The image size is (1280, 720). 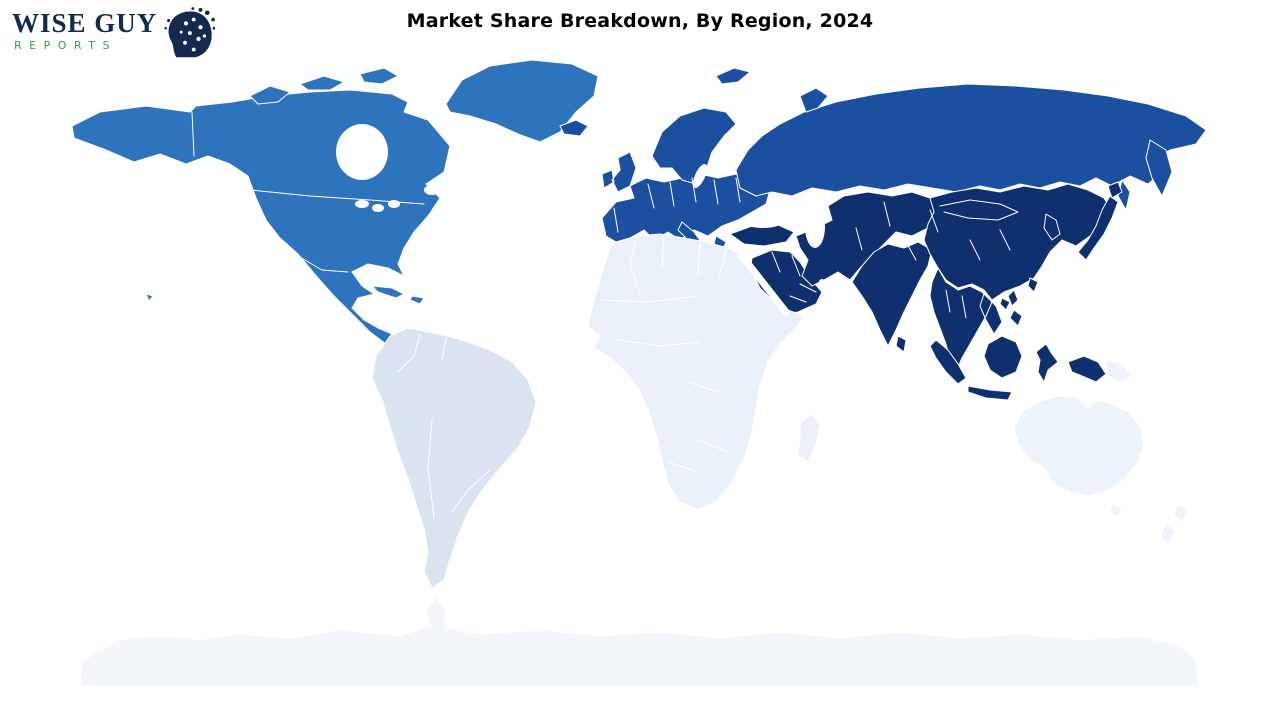 I want to click on sri-lanka, so click(x=901, y=344).